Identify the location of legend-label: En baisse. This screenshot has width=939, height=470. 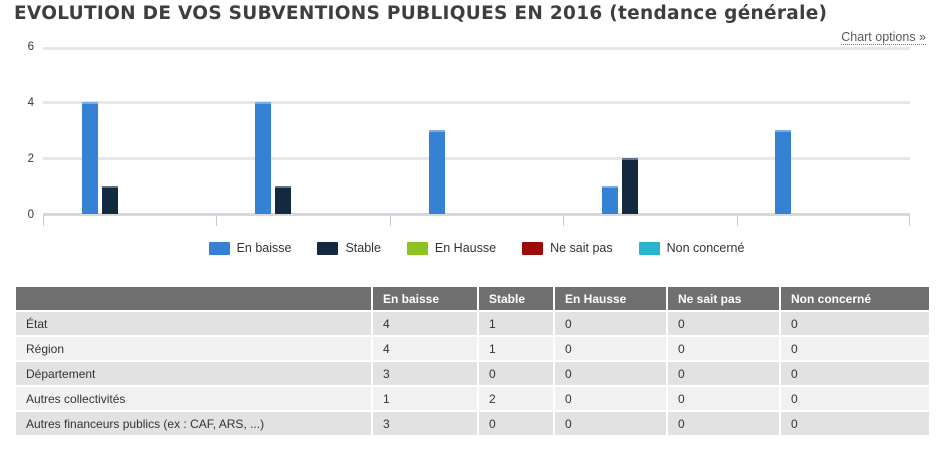
(264, 248).